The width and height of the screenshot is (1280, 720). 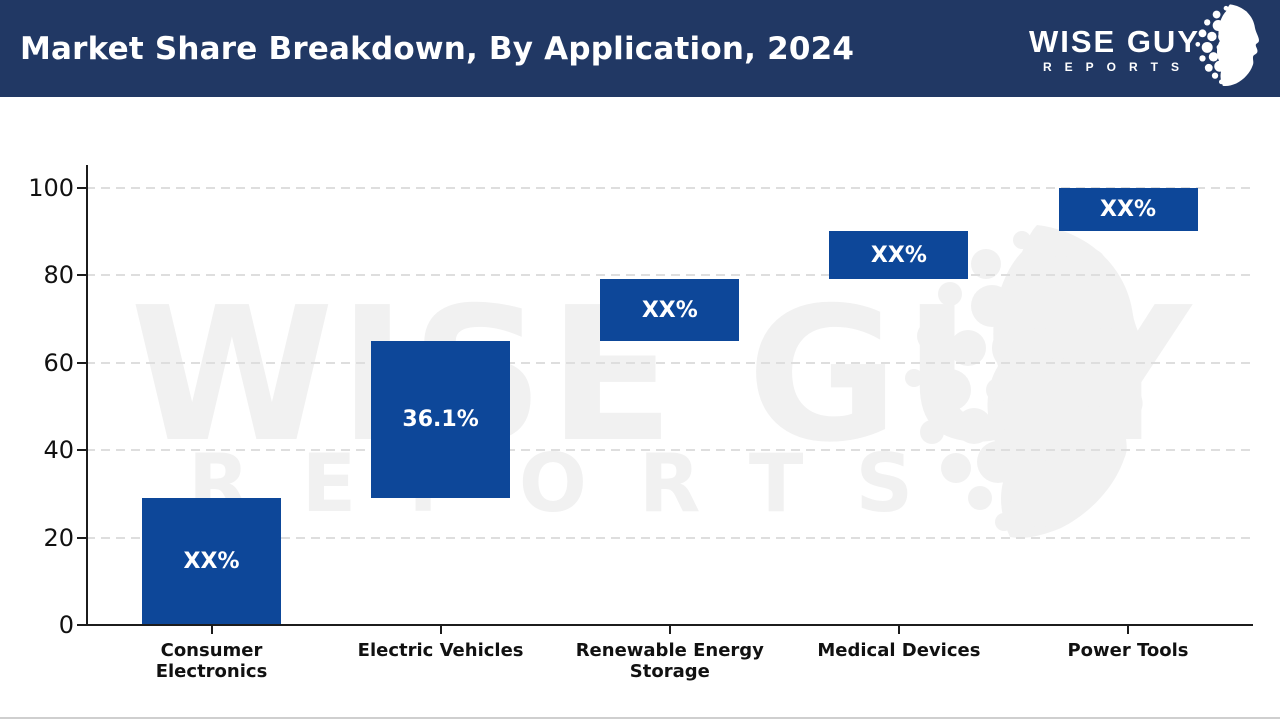 I want to click on x-axis-label: Renewable Energy Storage, so click(x=669, y=661).